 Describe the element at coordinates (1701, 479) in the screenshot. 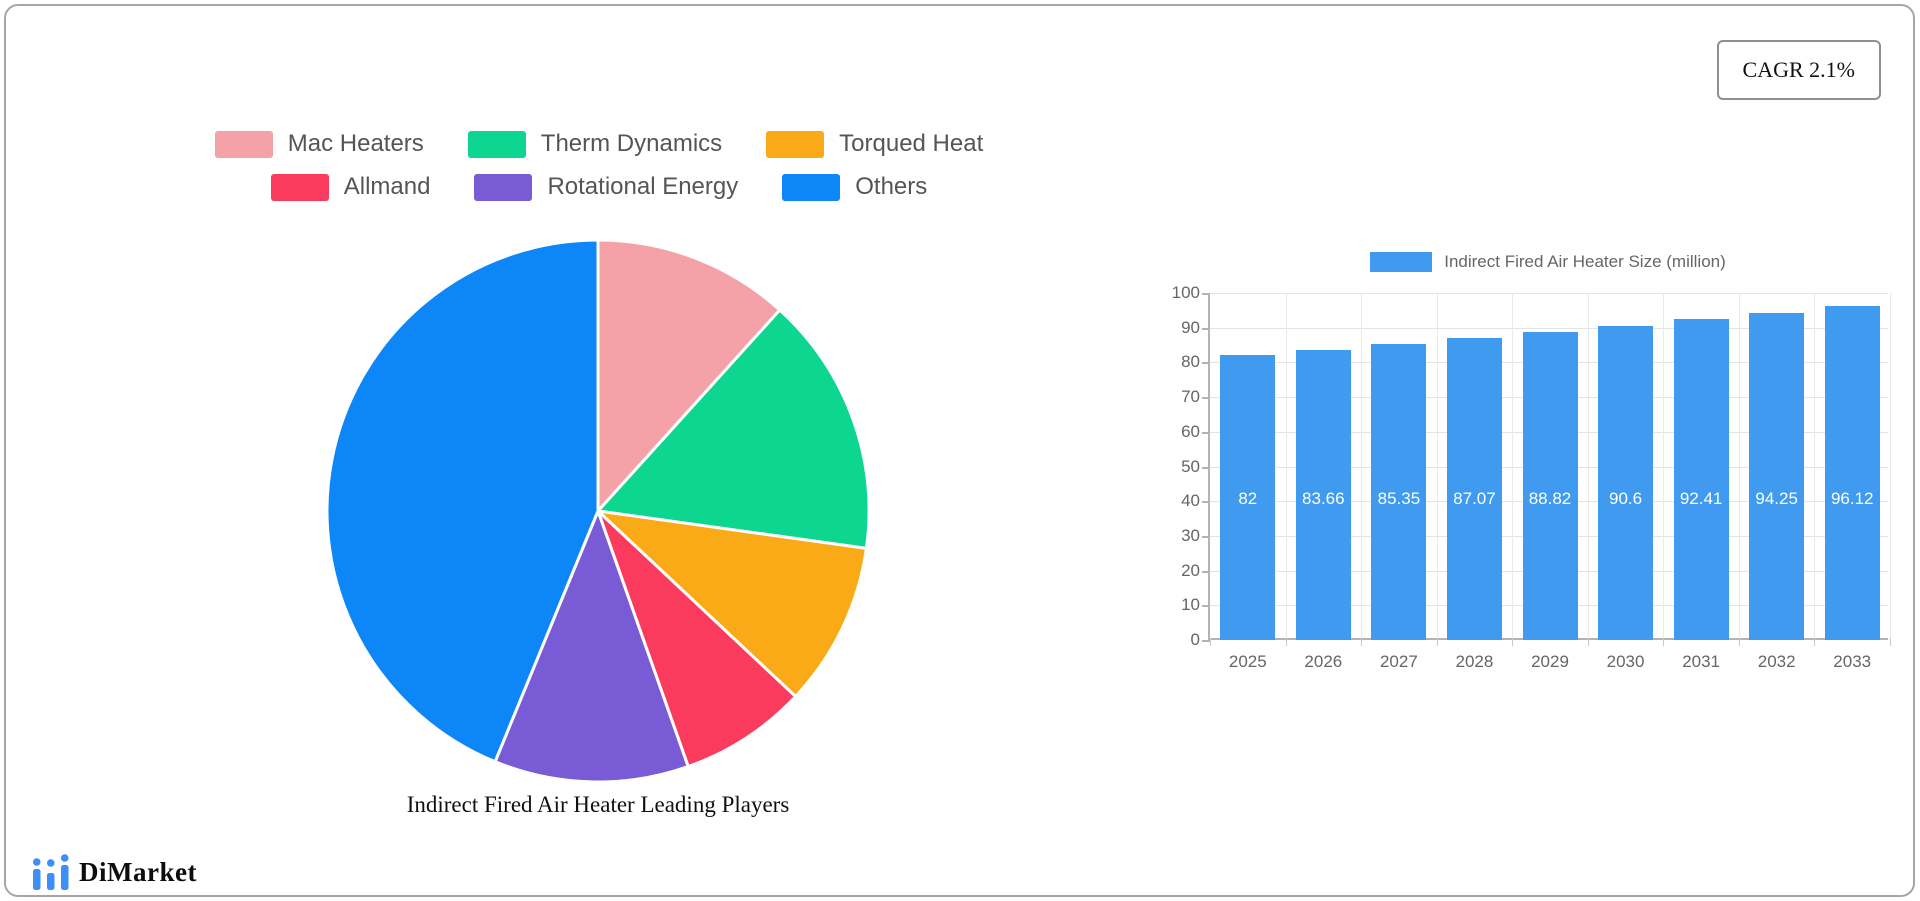

I see `bar-2031` at that location.